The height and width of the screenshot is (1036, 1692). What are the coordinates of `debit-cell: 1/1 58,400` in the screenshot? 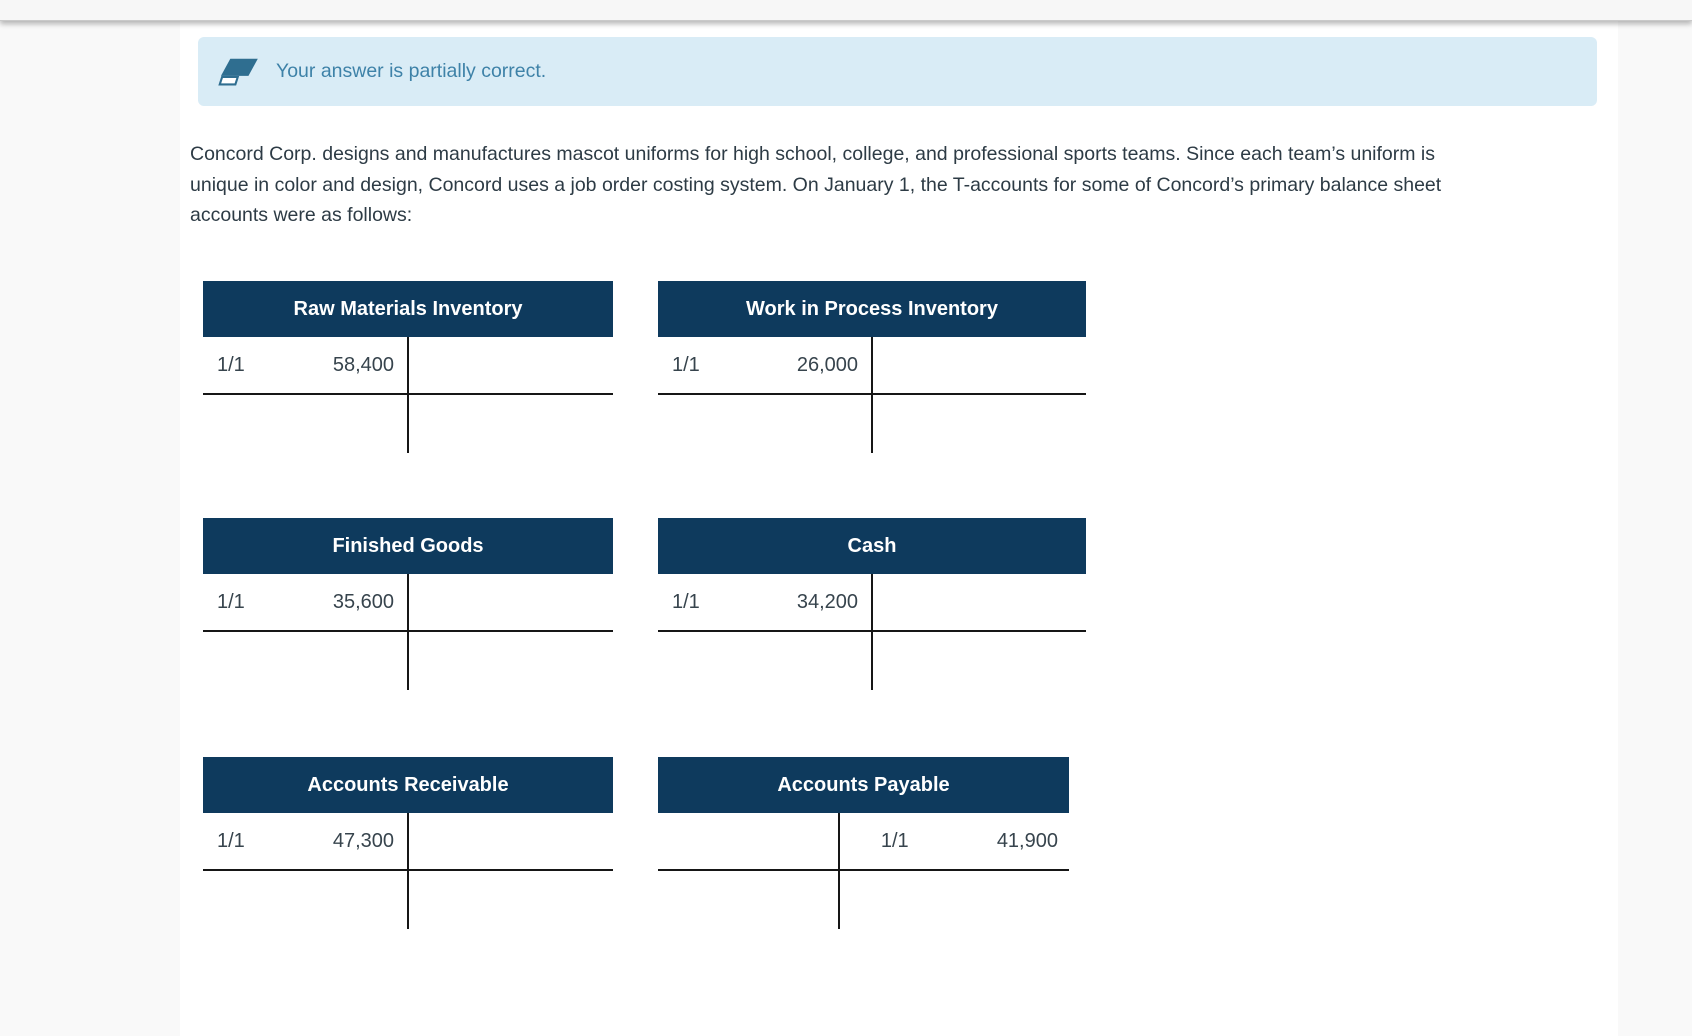 It's located at (305, 365).